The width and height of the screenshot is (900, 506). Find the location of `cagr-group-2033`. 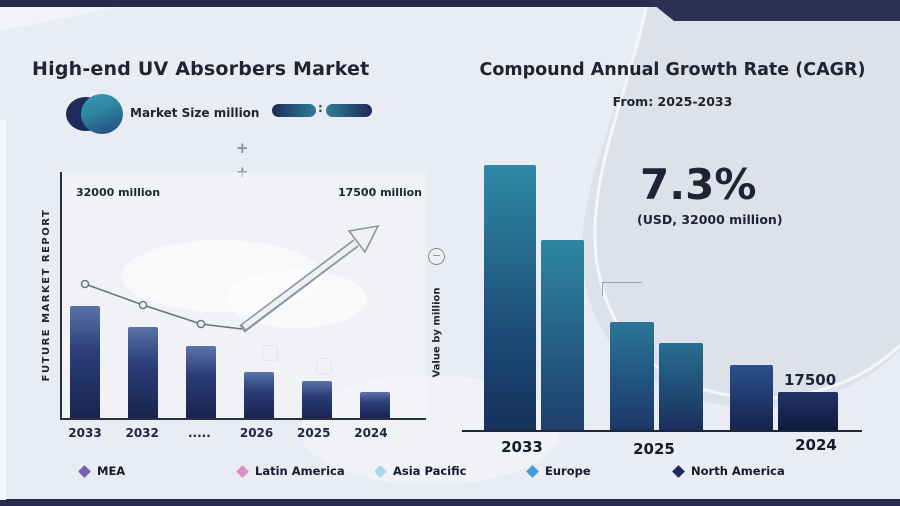

cagr-group-2033 is located at coordinates (534, 297).